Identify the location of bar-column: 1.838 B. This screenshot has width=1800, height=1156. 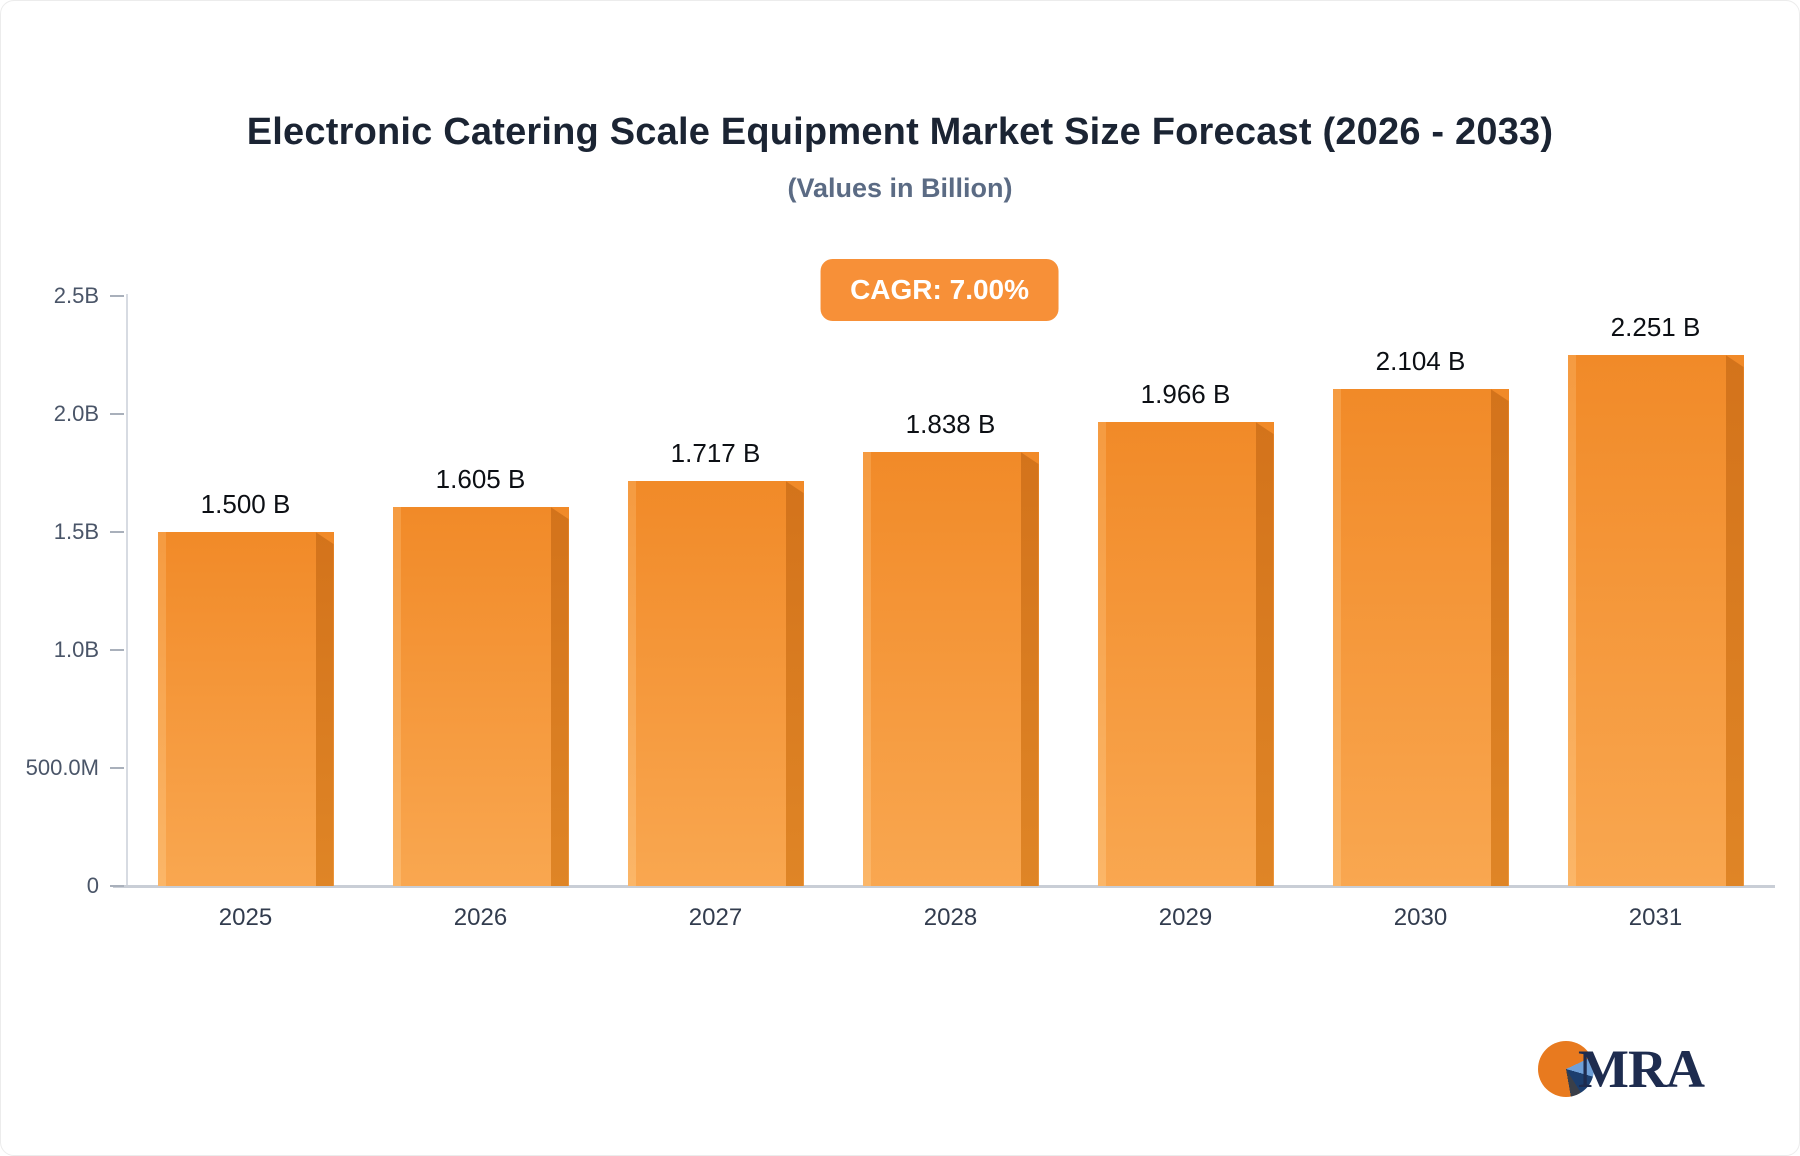
(950, 591).